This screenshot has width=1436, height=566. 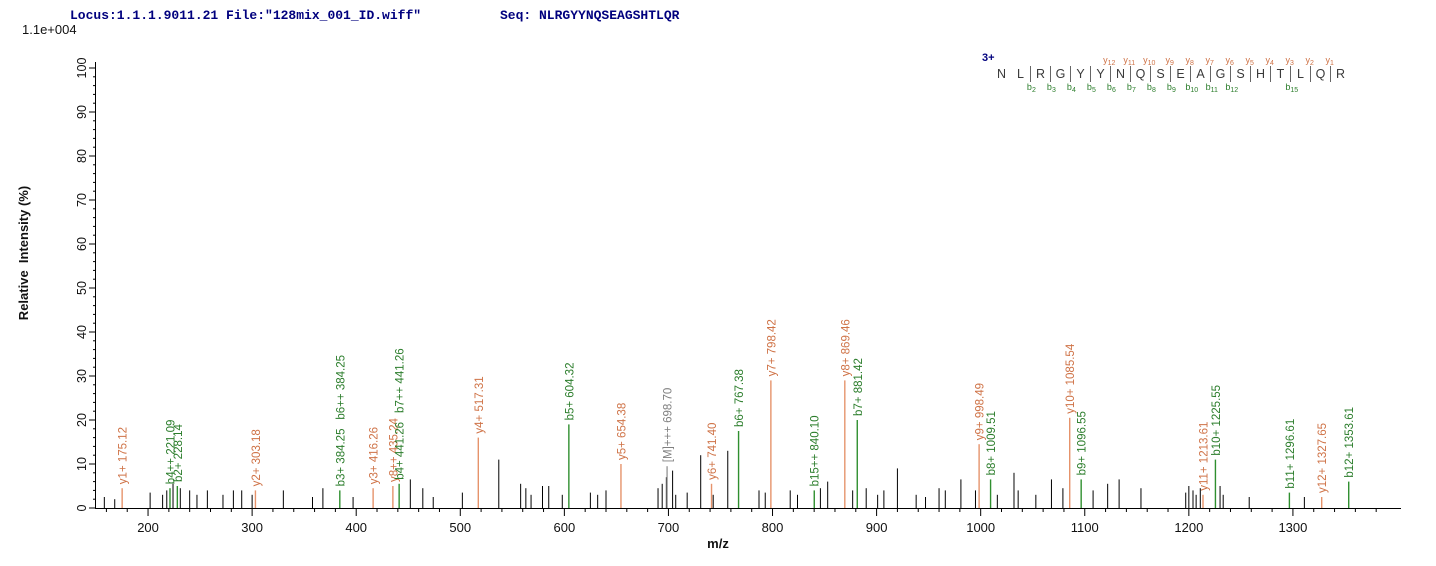 I want to click on b-ion-tag: b12, so click(x=1232, y=88).